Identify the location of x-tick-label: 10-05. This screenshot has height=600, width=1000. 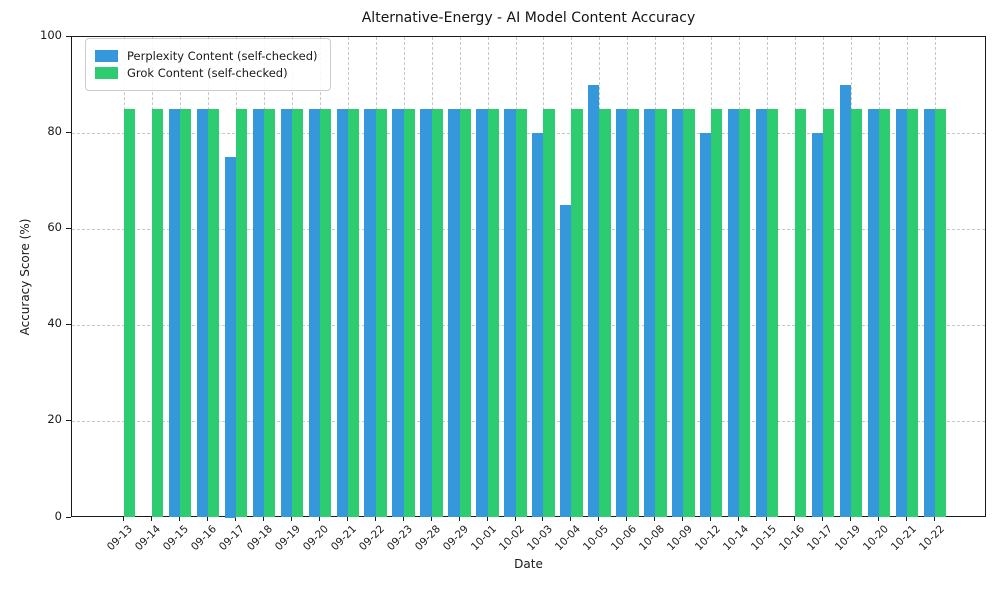
(595, 538).